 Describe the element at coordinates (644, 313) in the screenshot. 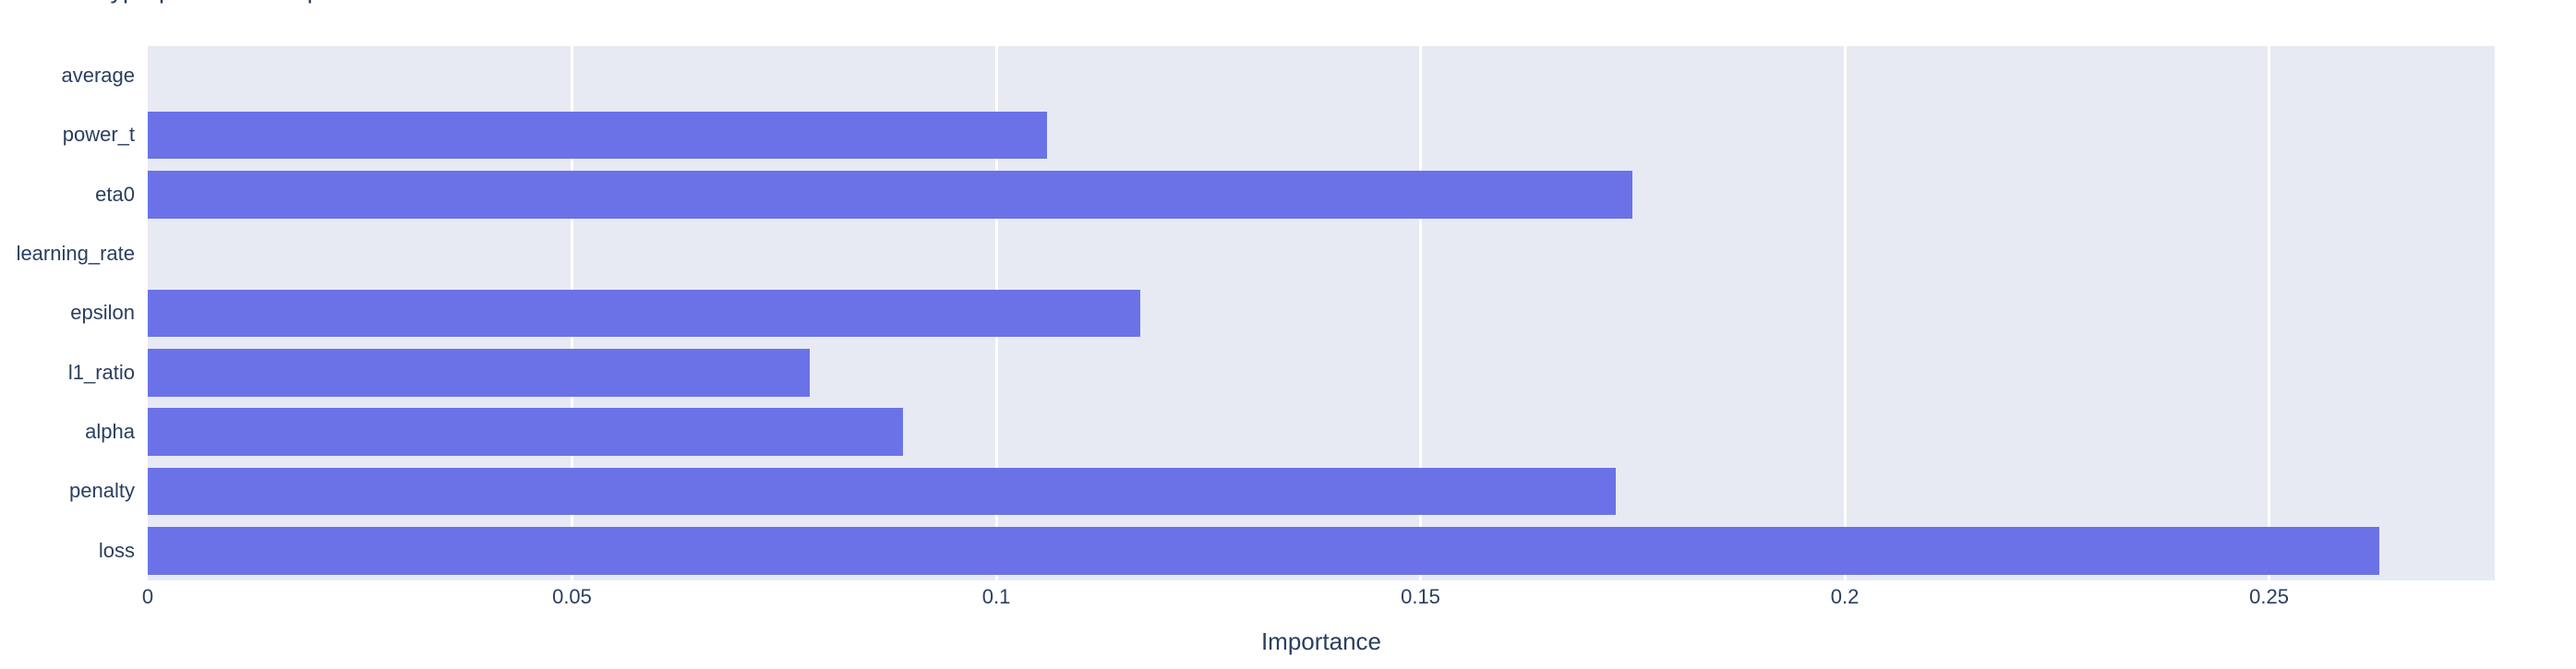

I see `bar-epsilon` at that location.